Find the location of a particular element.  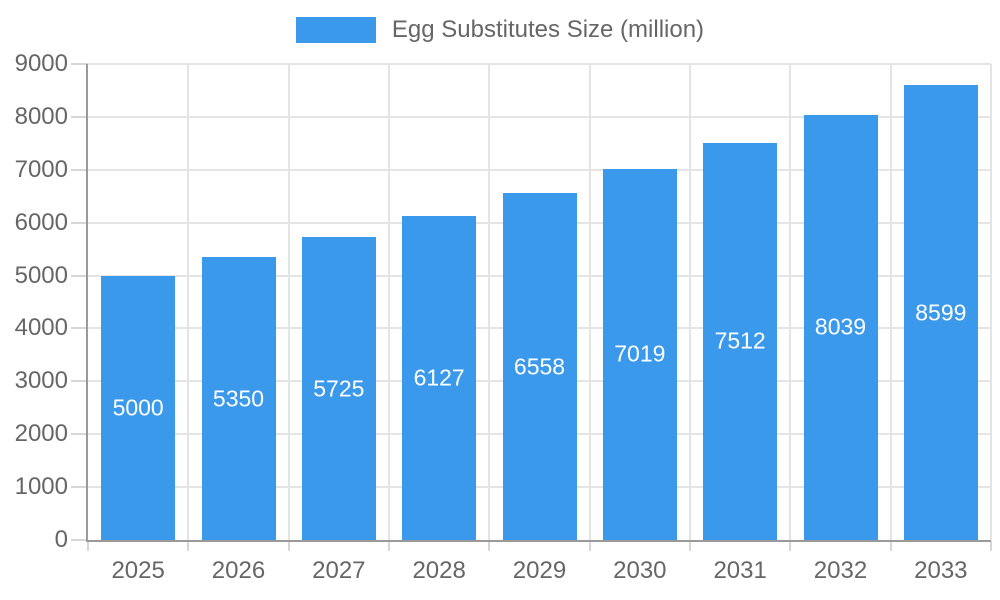

y-axis-tick-label: 1000 is located at coordinates (41, 487).